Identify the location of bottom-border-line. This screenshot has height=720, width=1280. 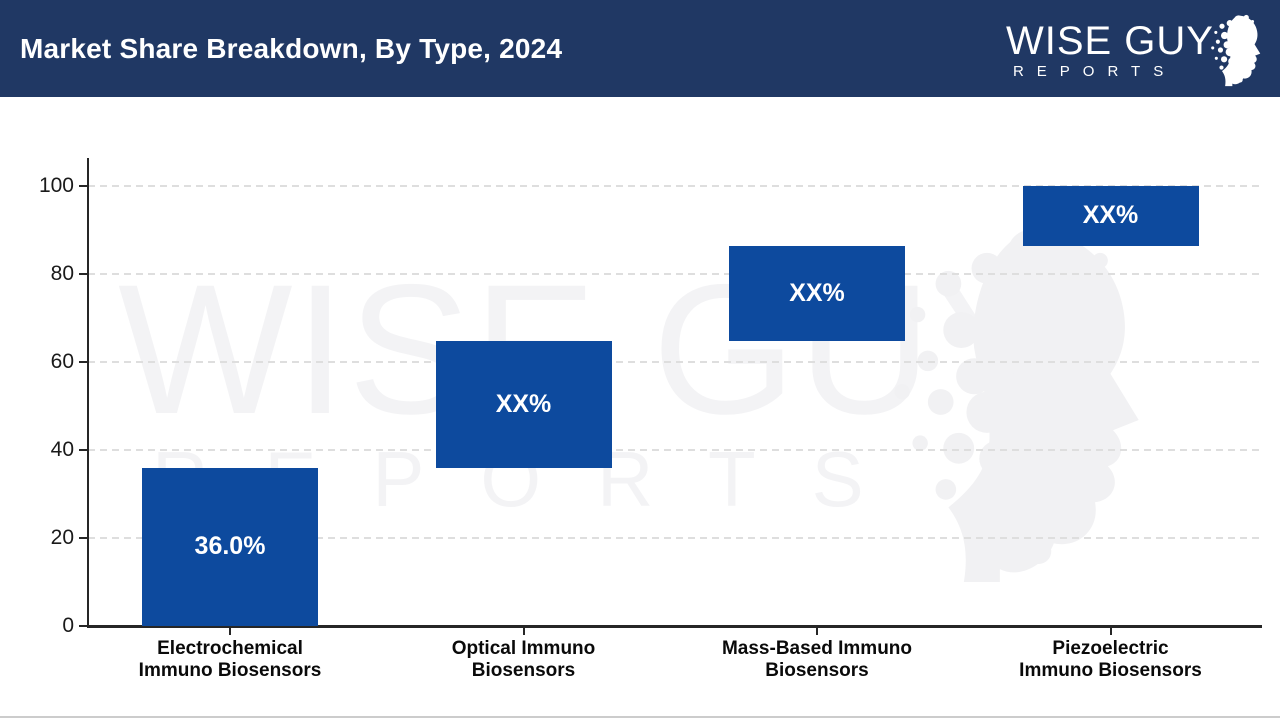
(640, 717).